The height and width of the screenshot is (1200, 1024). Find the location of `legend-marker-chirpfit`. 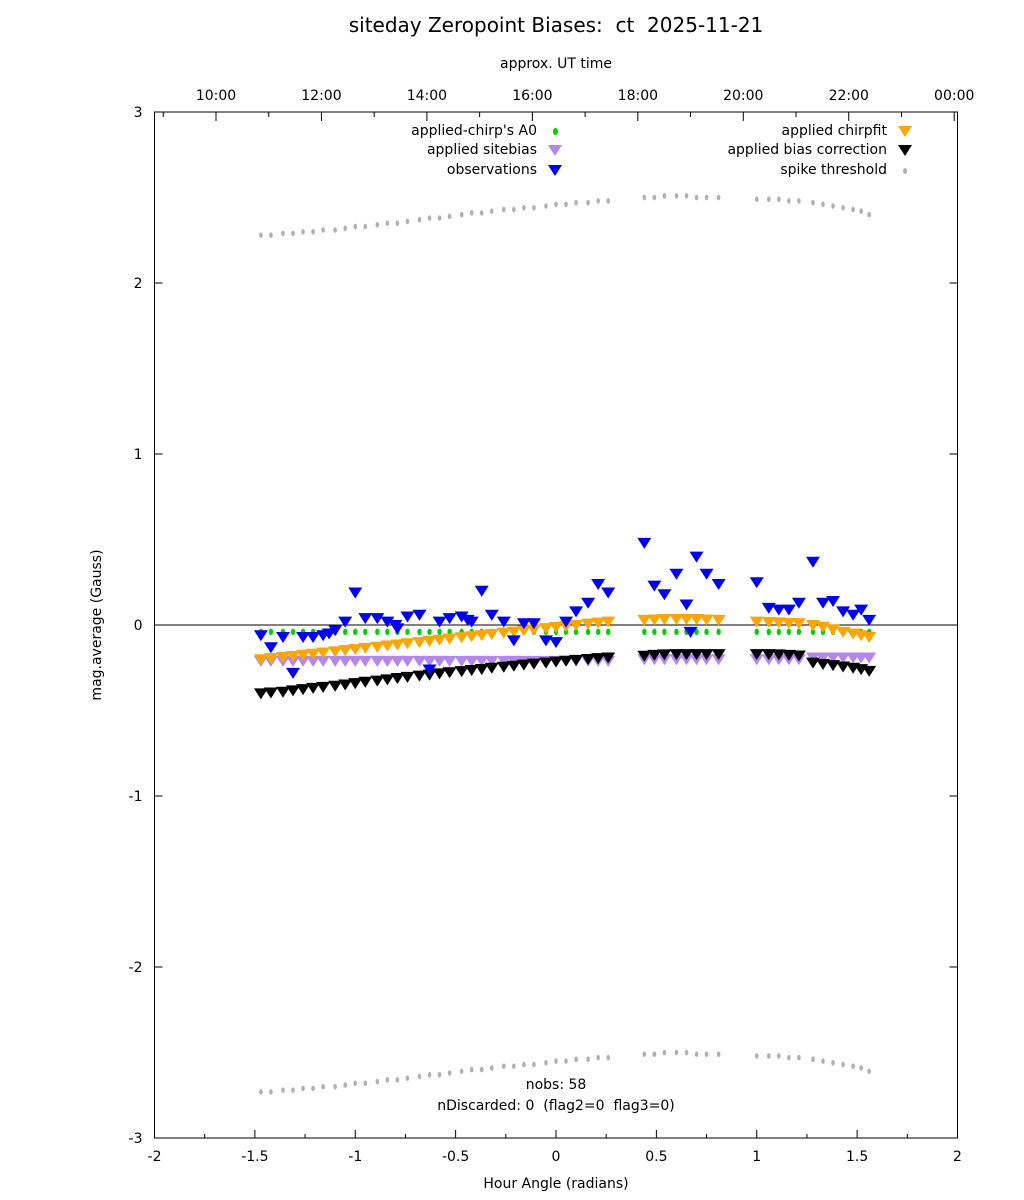

legend-marker-chirpfit is located at coordinates (905, 131).